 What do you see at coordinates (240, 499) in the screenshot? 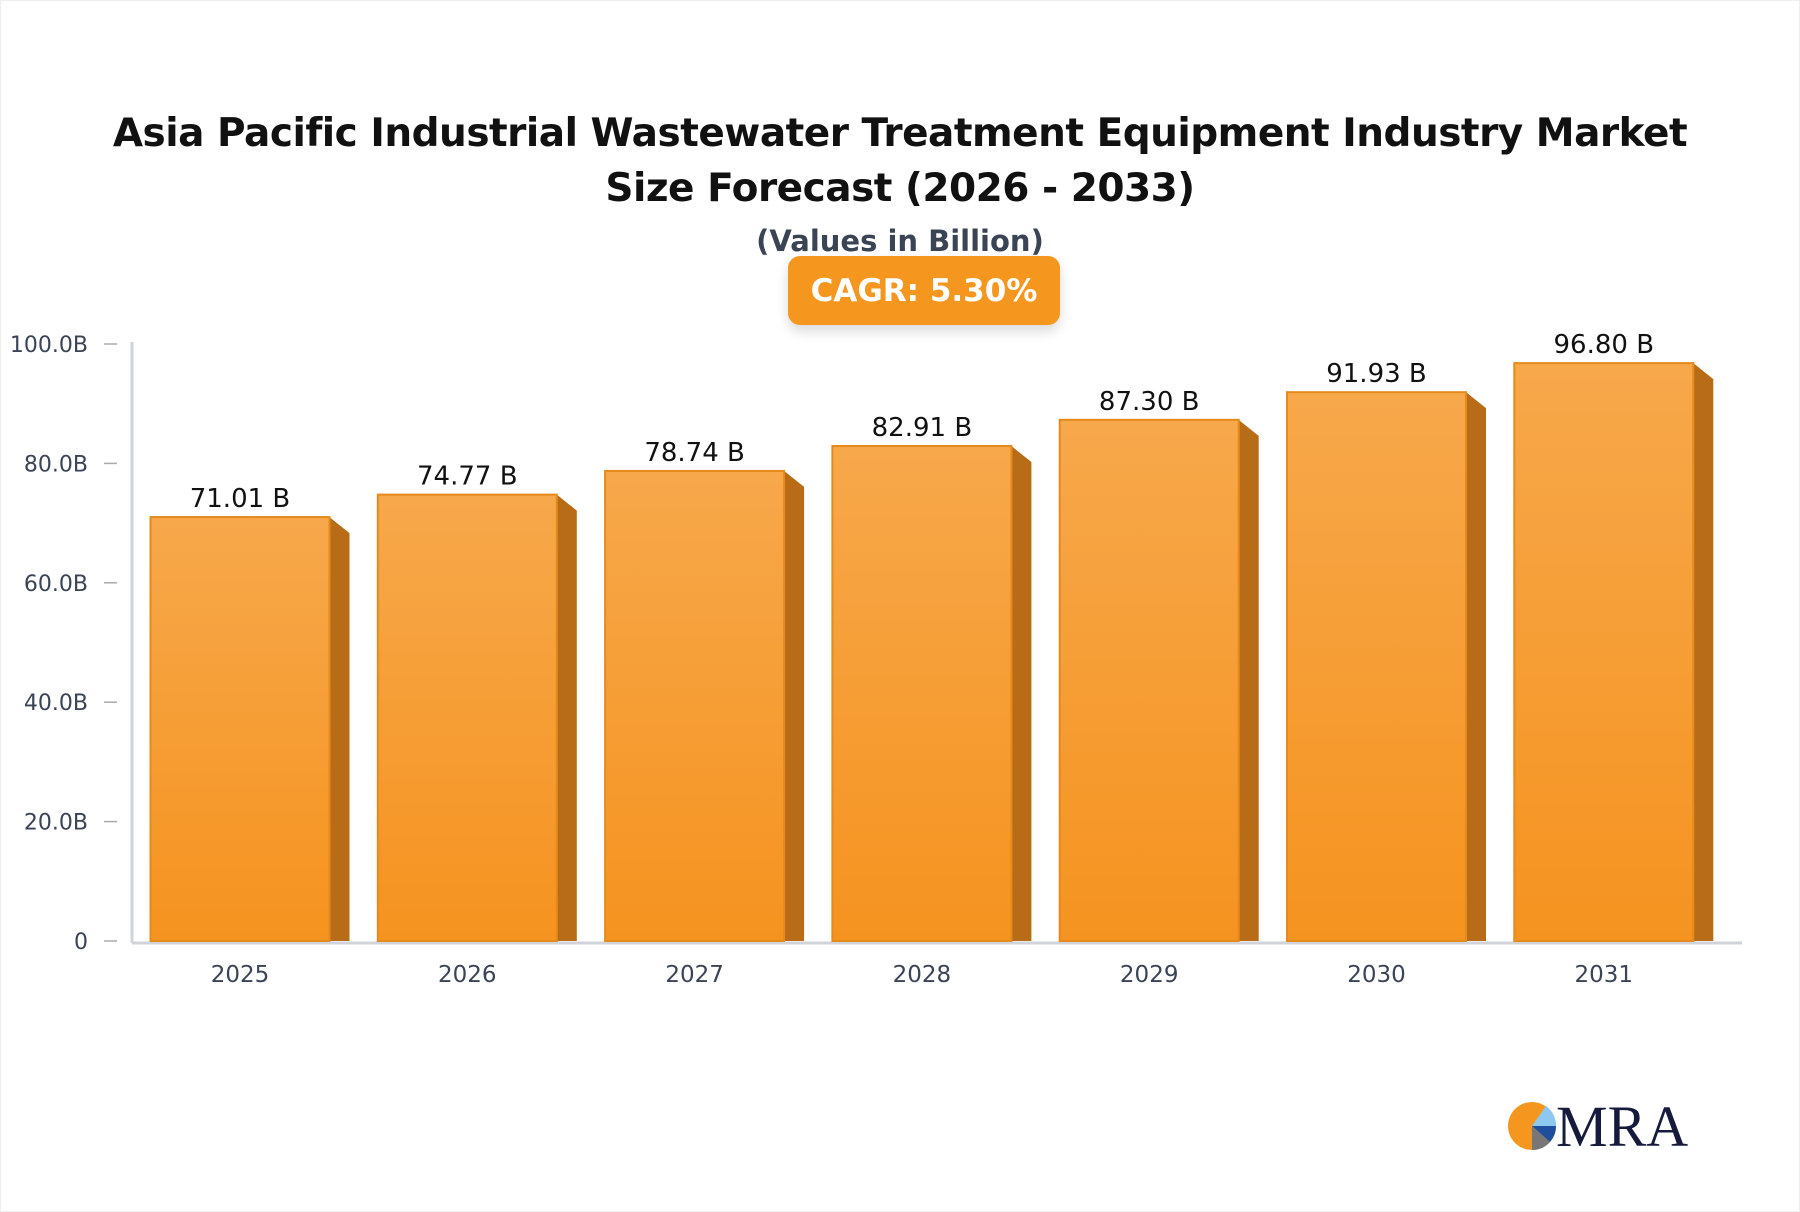
I see `data-label: 71.01 B` at bounding box center [240, 499].